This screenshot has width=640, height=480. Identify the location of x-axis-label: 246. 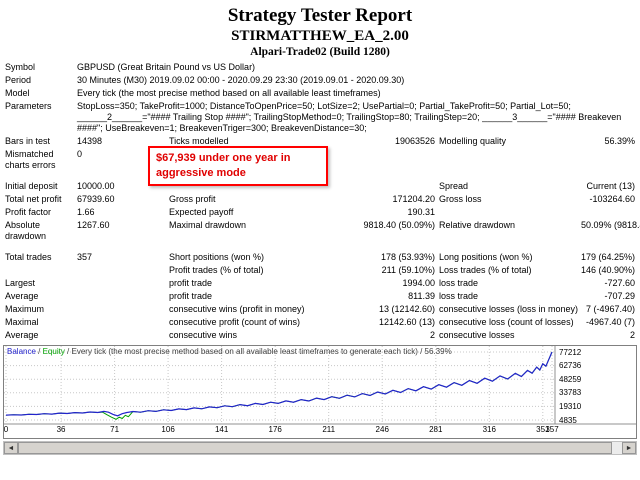
(382, 429).